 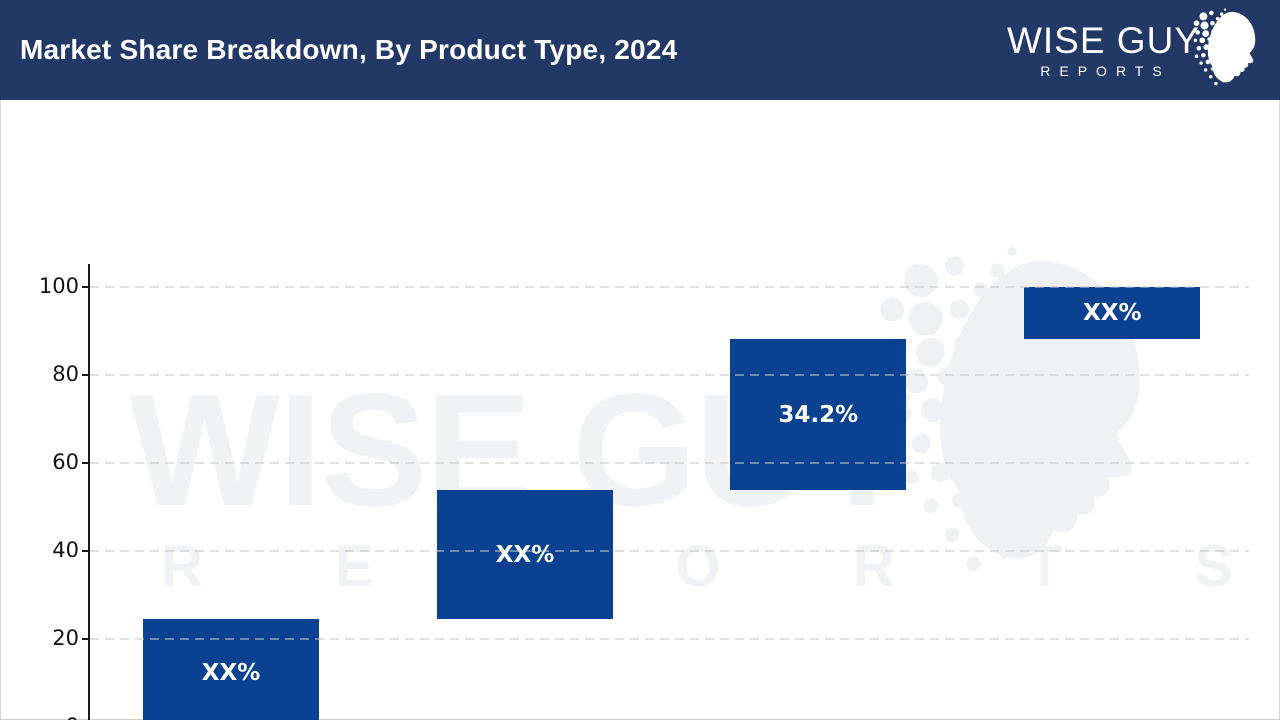 I want to click on bar-scooter-carriers: XX%, so click(x=525, y=554).